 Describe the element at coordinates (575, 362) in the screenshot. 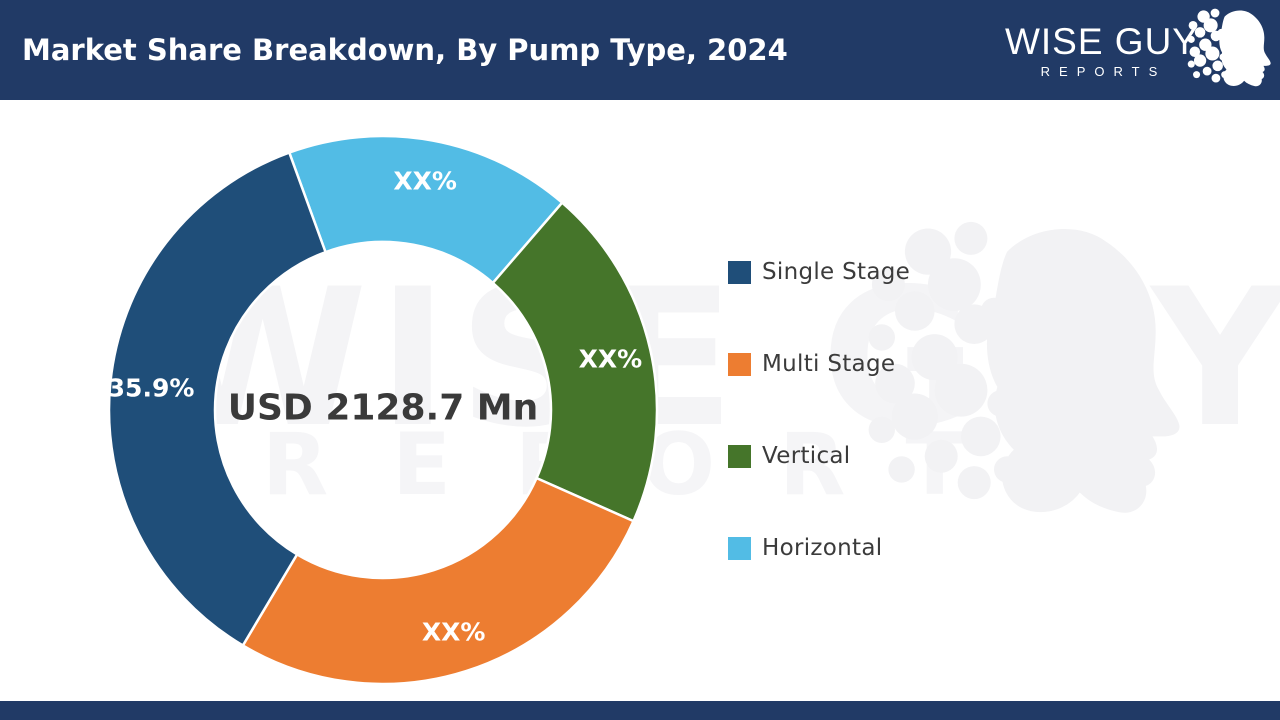

I see `donut-segment-vertical` at that location.